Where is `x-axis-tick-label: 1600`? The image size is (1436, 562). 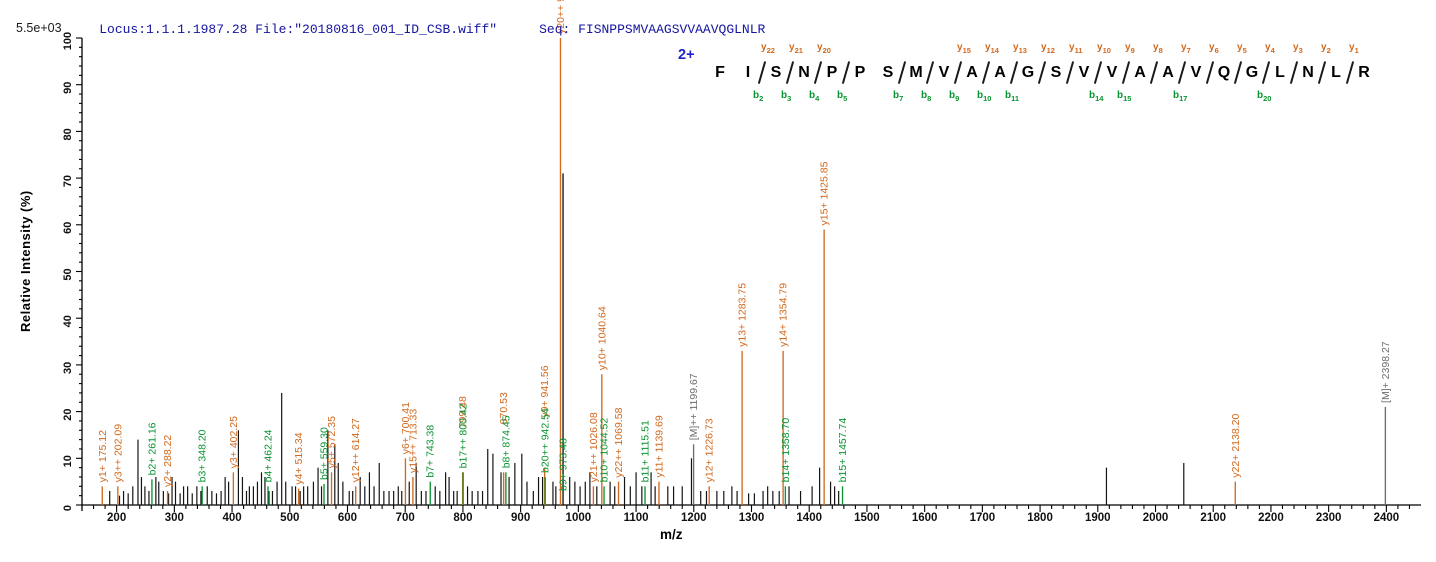
x-axis-tick-label: 1600 is located at coordinates (925, 518).